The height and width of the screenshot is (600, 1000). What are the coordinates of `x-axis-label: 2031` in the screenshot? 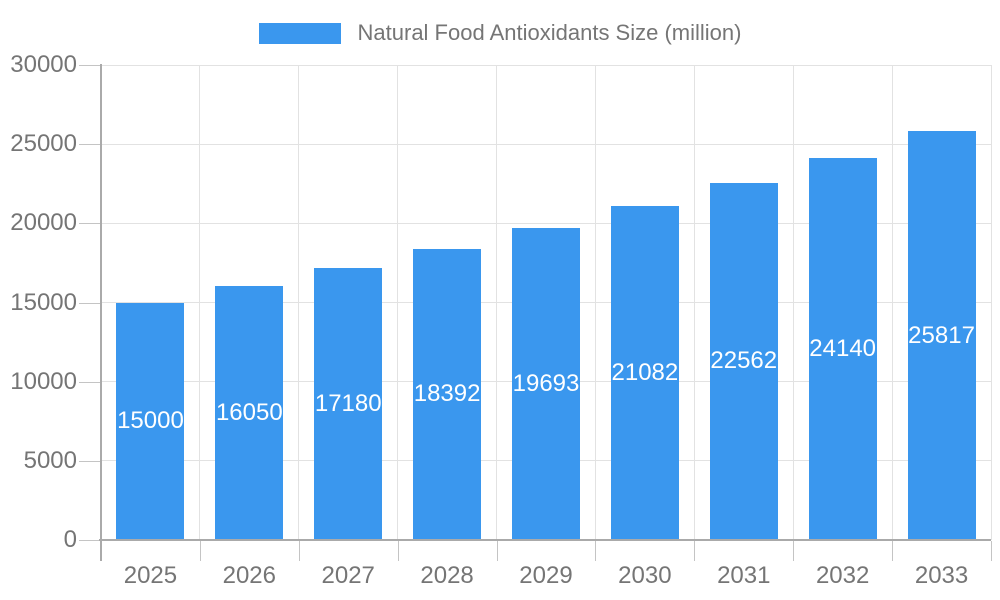 It's located at (744, 575).